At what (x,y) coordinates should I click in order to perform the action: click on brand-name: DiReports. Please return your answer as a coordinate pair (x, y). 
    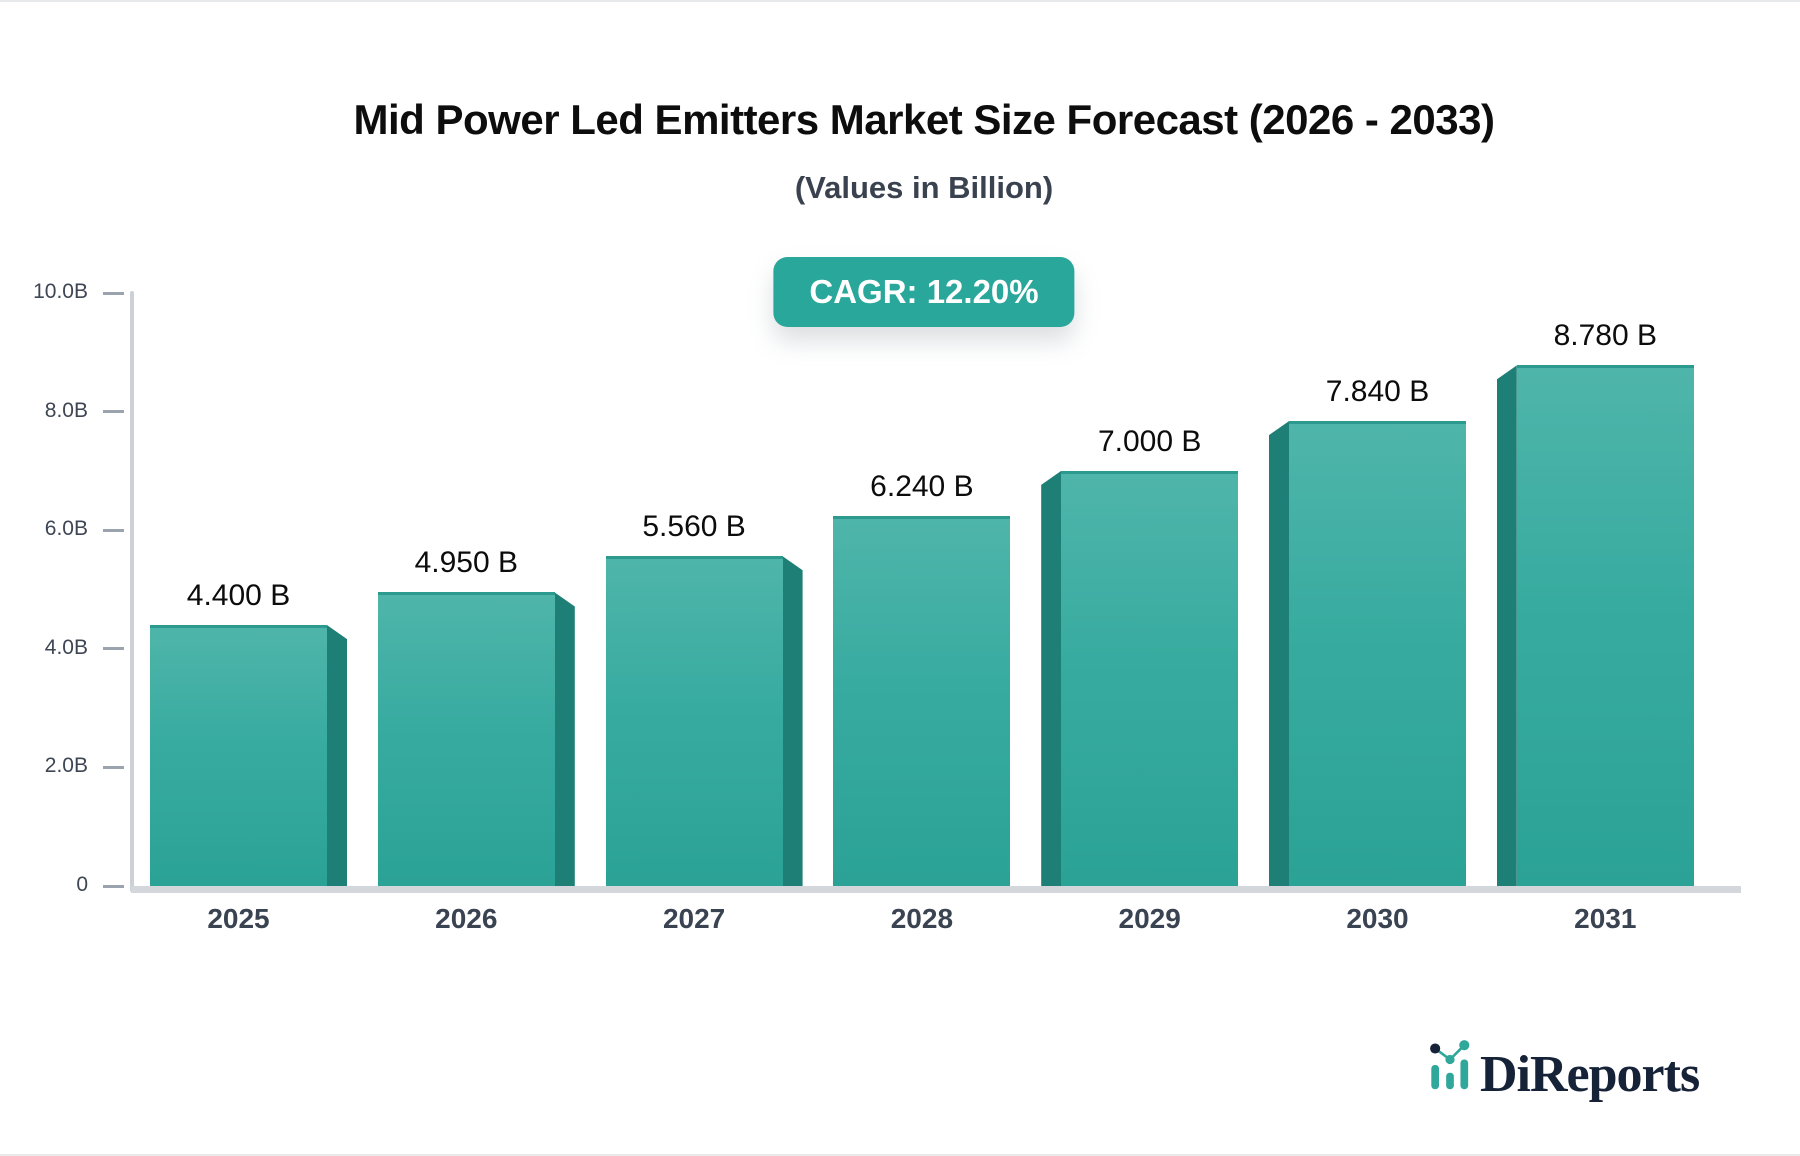
    Looking at the image, I should click on (1590, 1074).